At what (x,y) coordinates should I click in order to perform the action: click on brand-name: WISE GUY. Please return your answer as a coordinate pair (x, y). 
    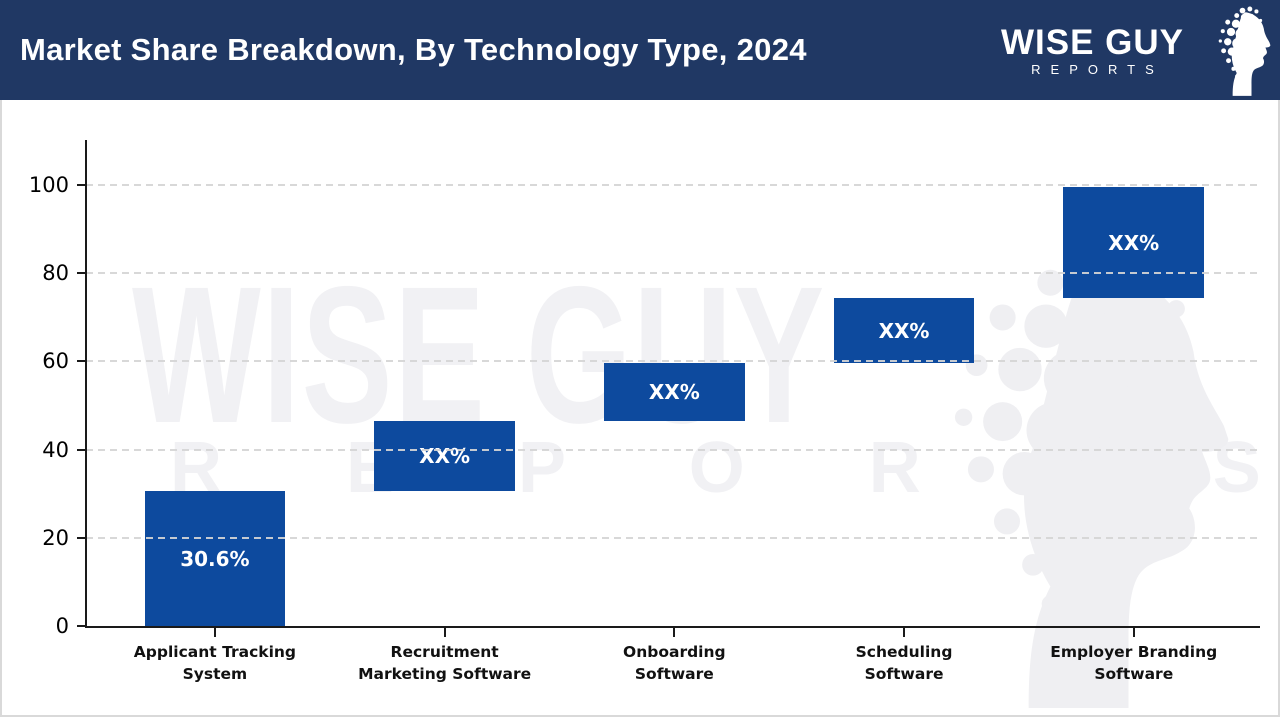
    Looking at the image, I should click on (1092, 42).